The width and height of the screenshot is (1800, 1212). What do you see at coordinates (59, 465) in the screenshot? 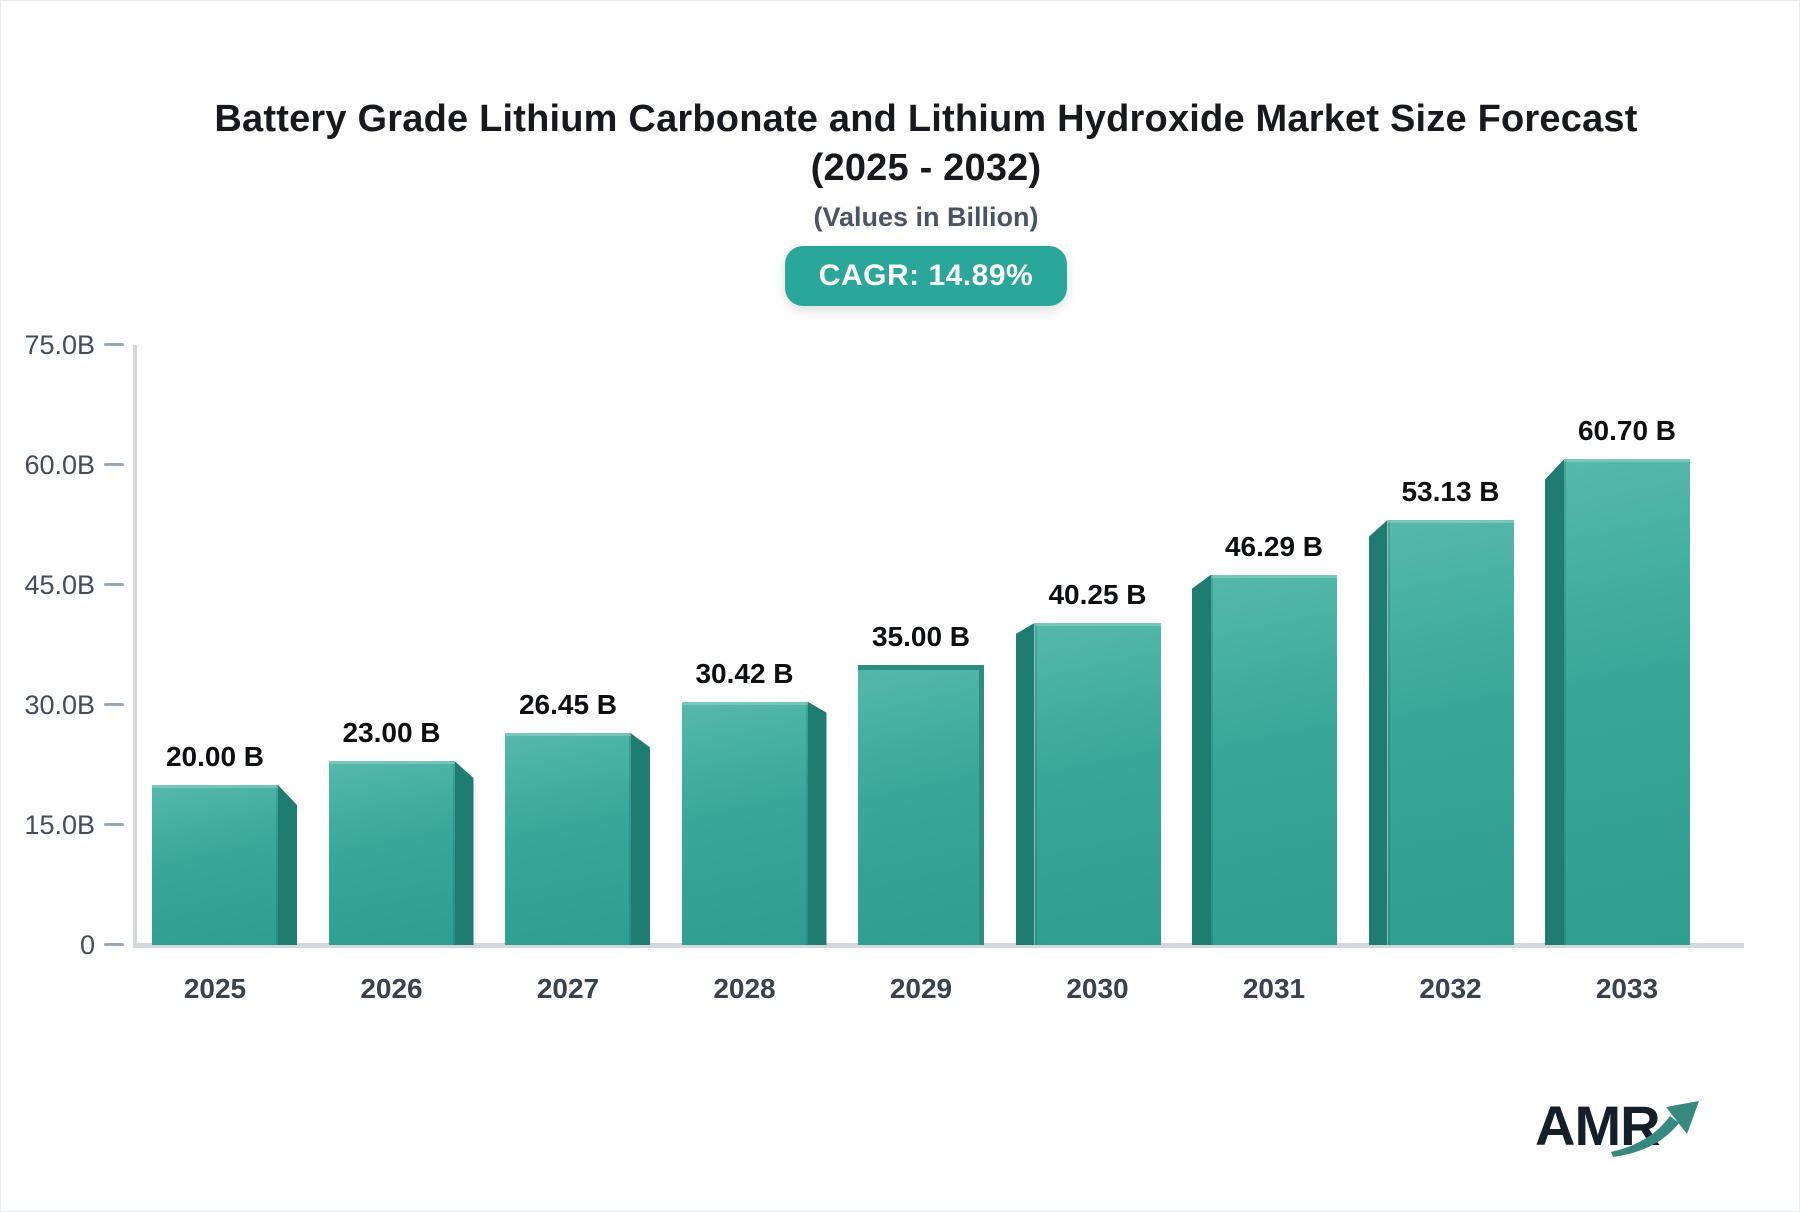
I see `y-axis-label: 60.0B` at bounding box center [59, 465].